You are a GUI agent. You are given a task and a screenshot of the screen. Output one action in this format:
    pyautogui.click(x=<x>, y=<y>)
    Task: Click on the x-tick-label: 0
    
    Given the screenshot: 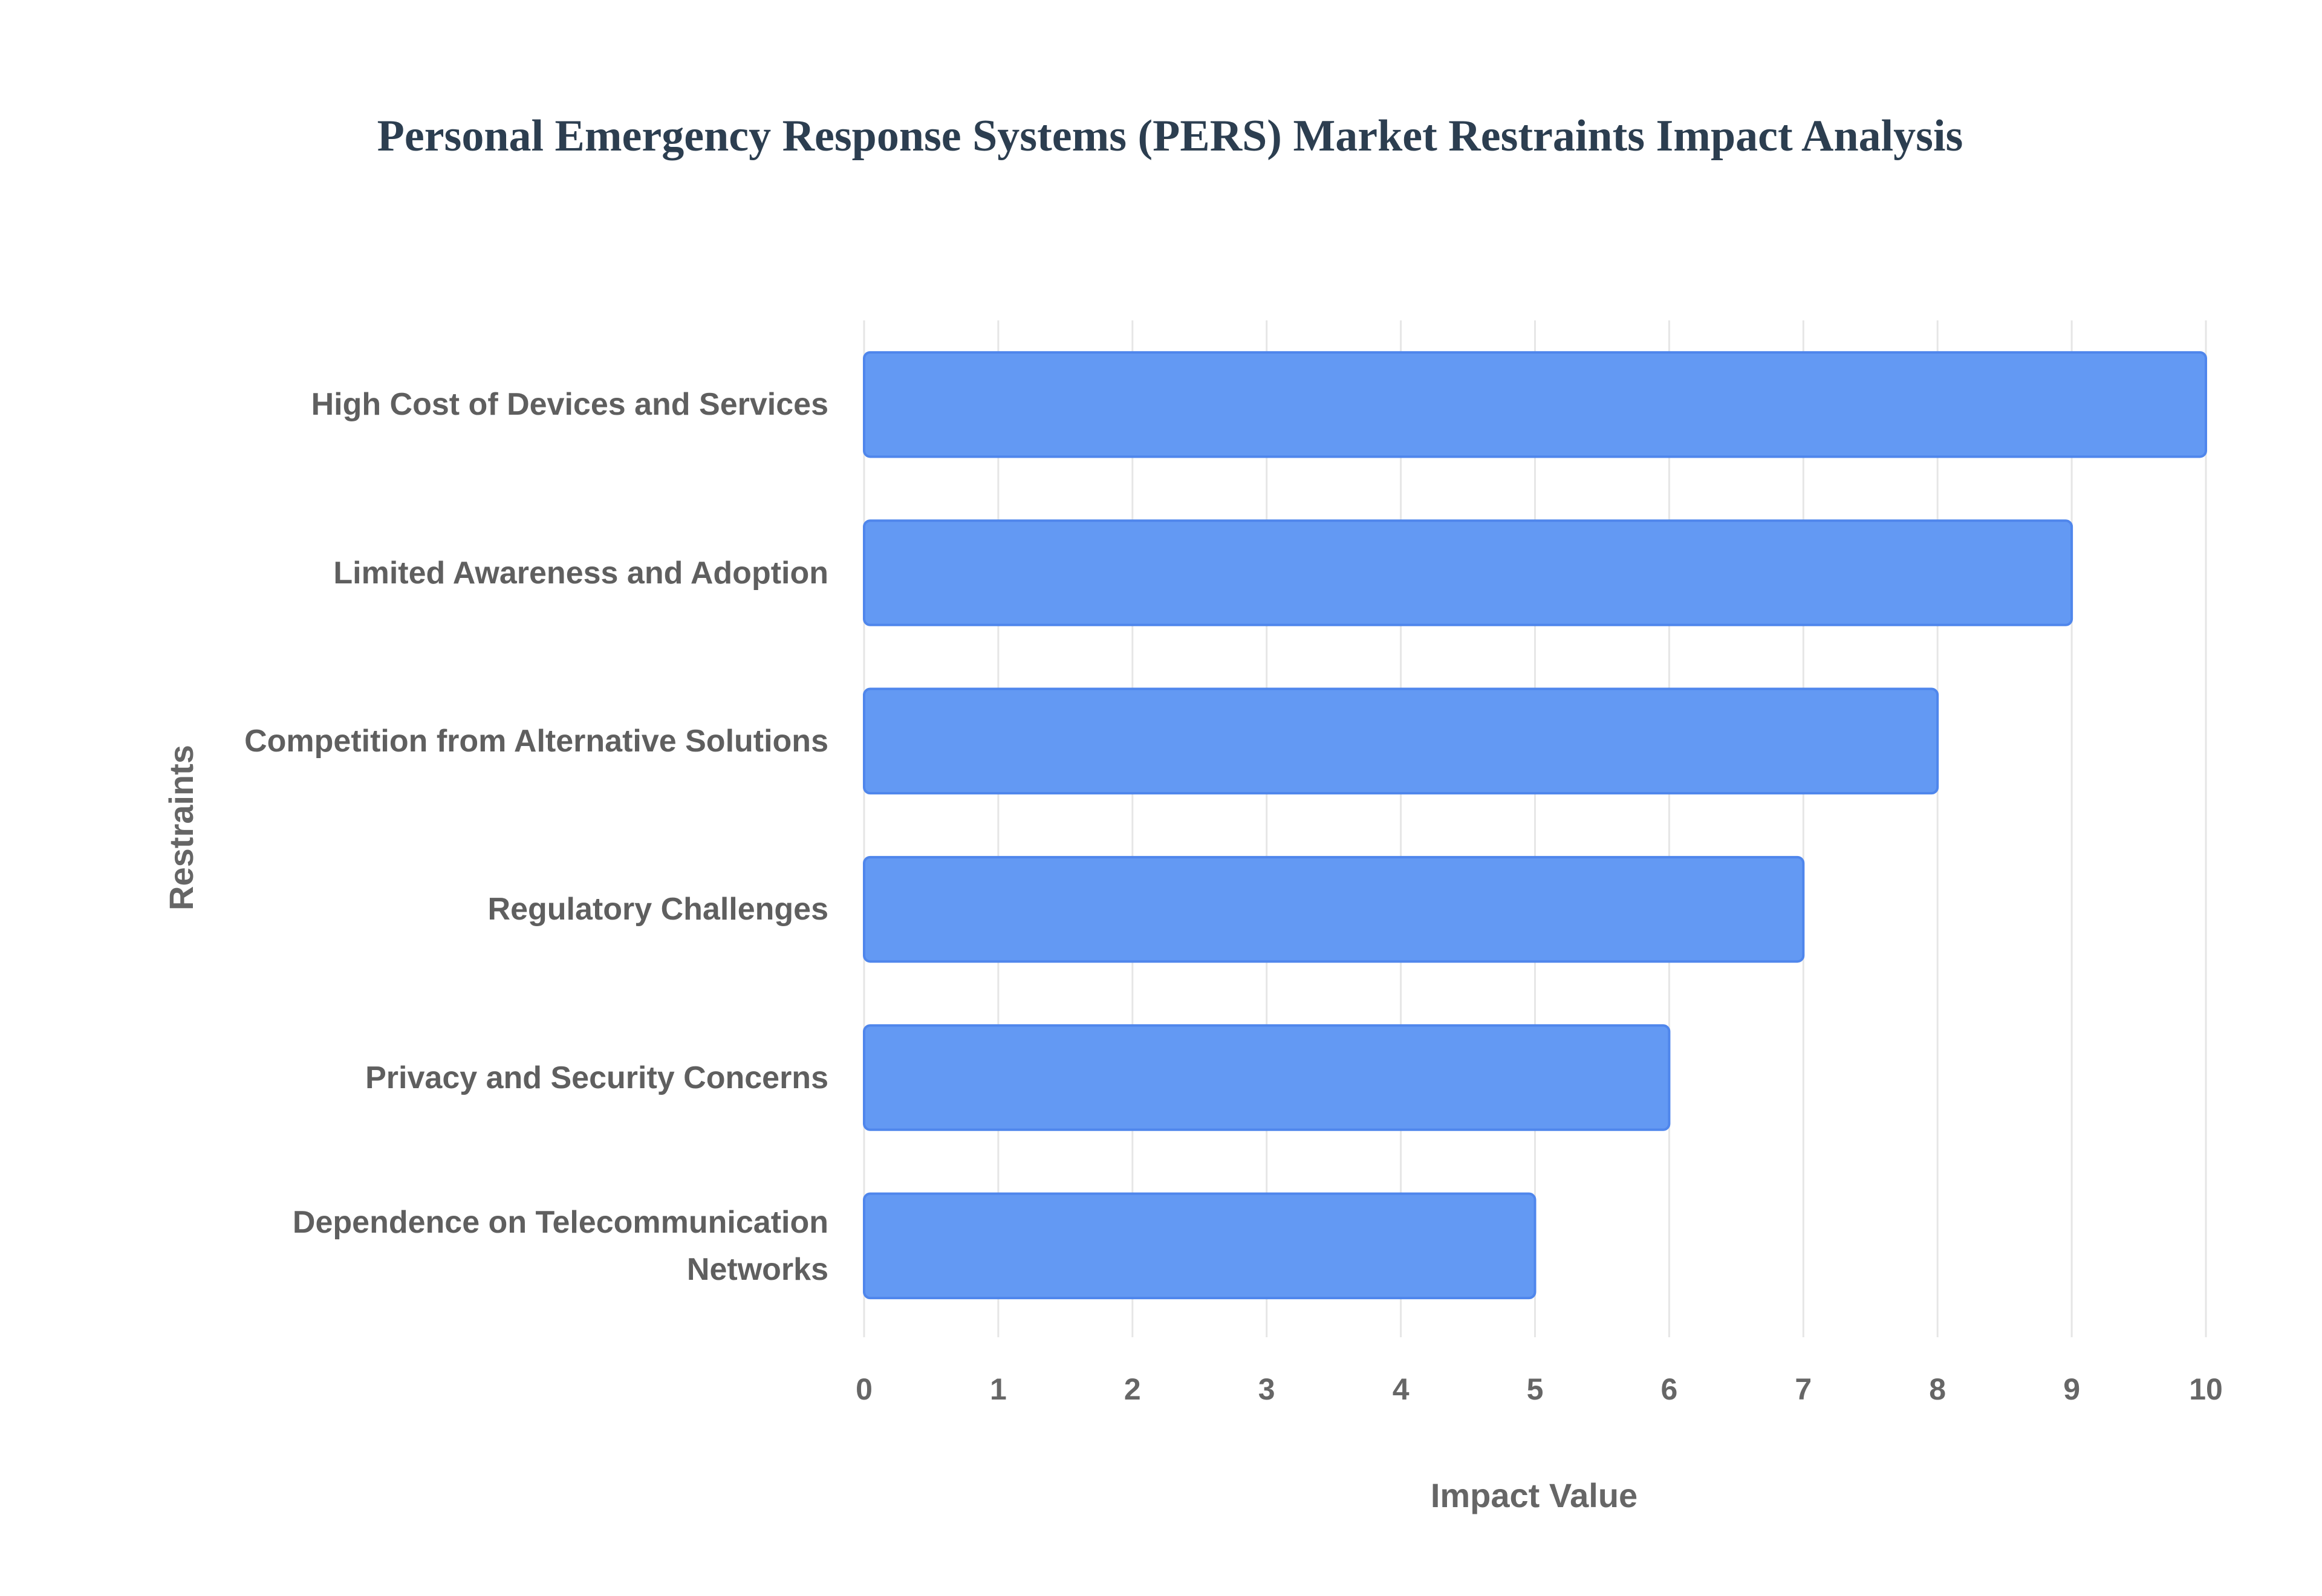 What is the action you would take?
    pyautogui.click(x=864, y=1389)
    